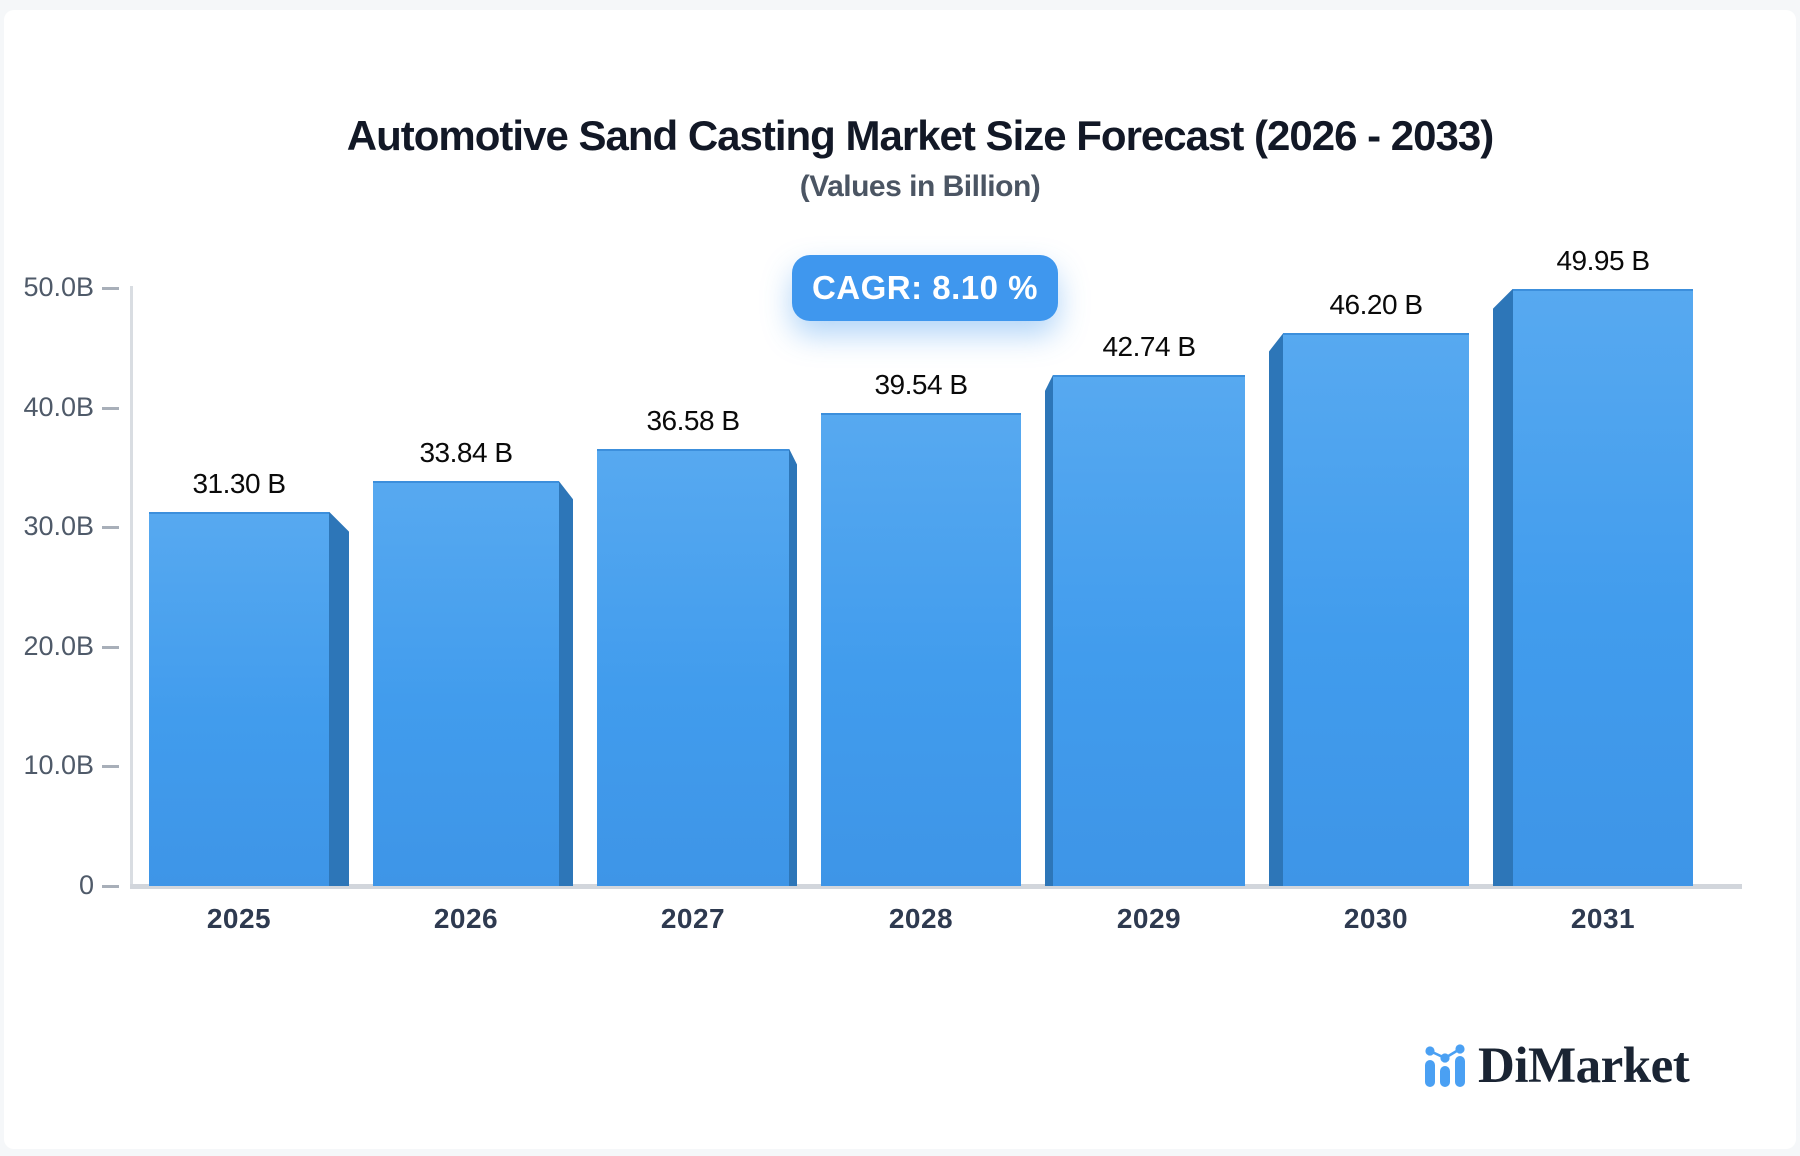 The height and width of the screenshot is (1156, 1800). Describe the element at coordinates (693, 420) in the screenshot. I see `bar-value-label: 36.58 B` at that location.